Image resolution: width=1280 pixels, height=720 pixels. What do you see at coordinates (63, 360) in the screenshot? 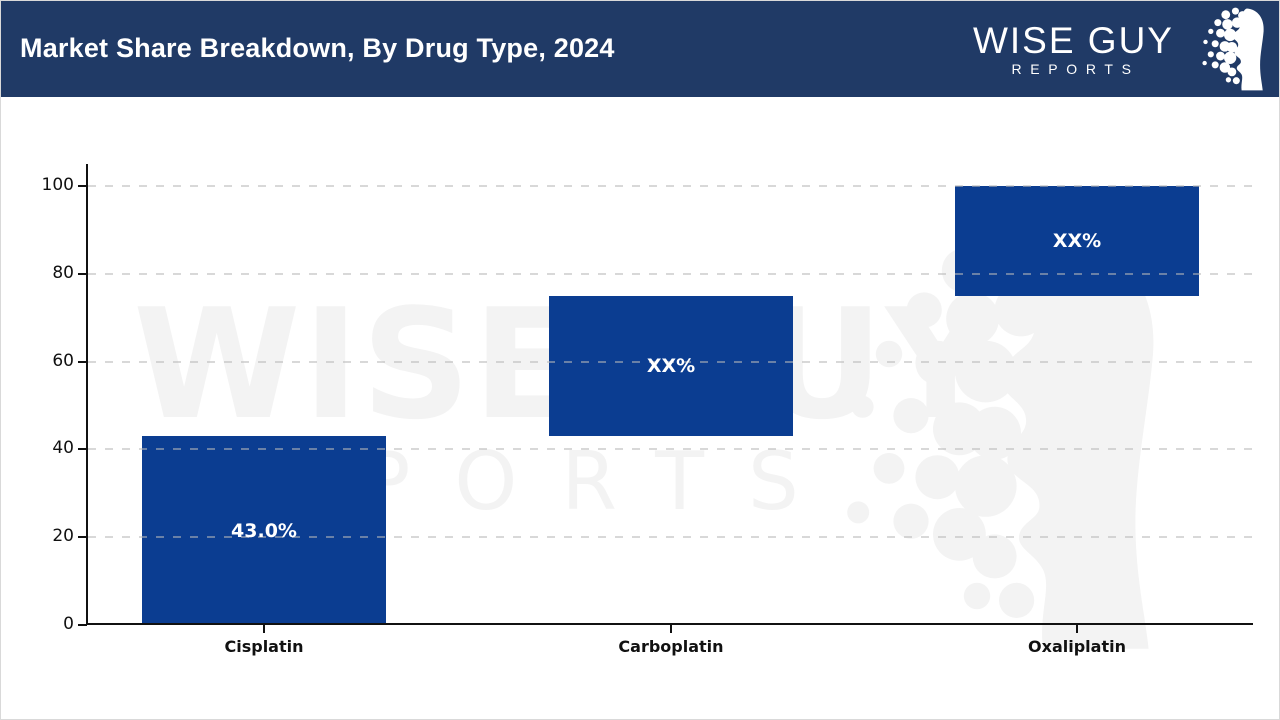
I see `y-tick-label-60: 60` at bounding box center [63, 360].